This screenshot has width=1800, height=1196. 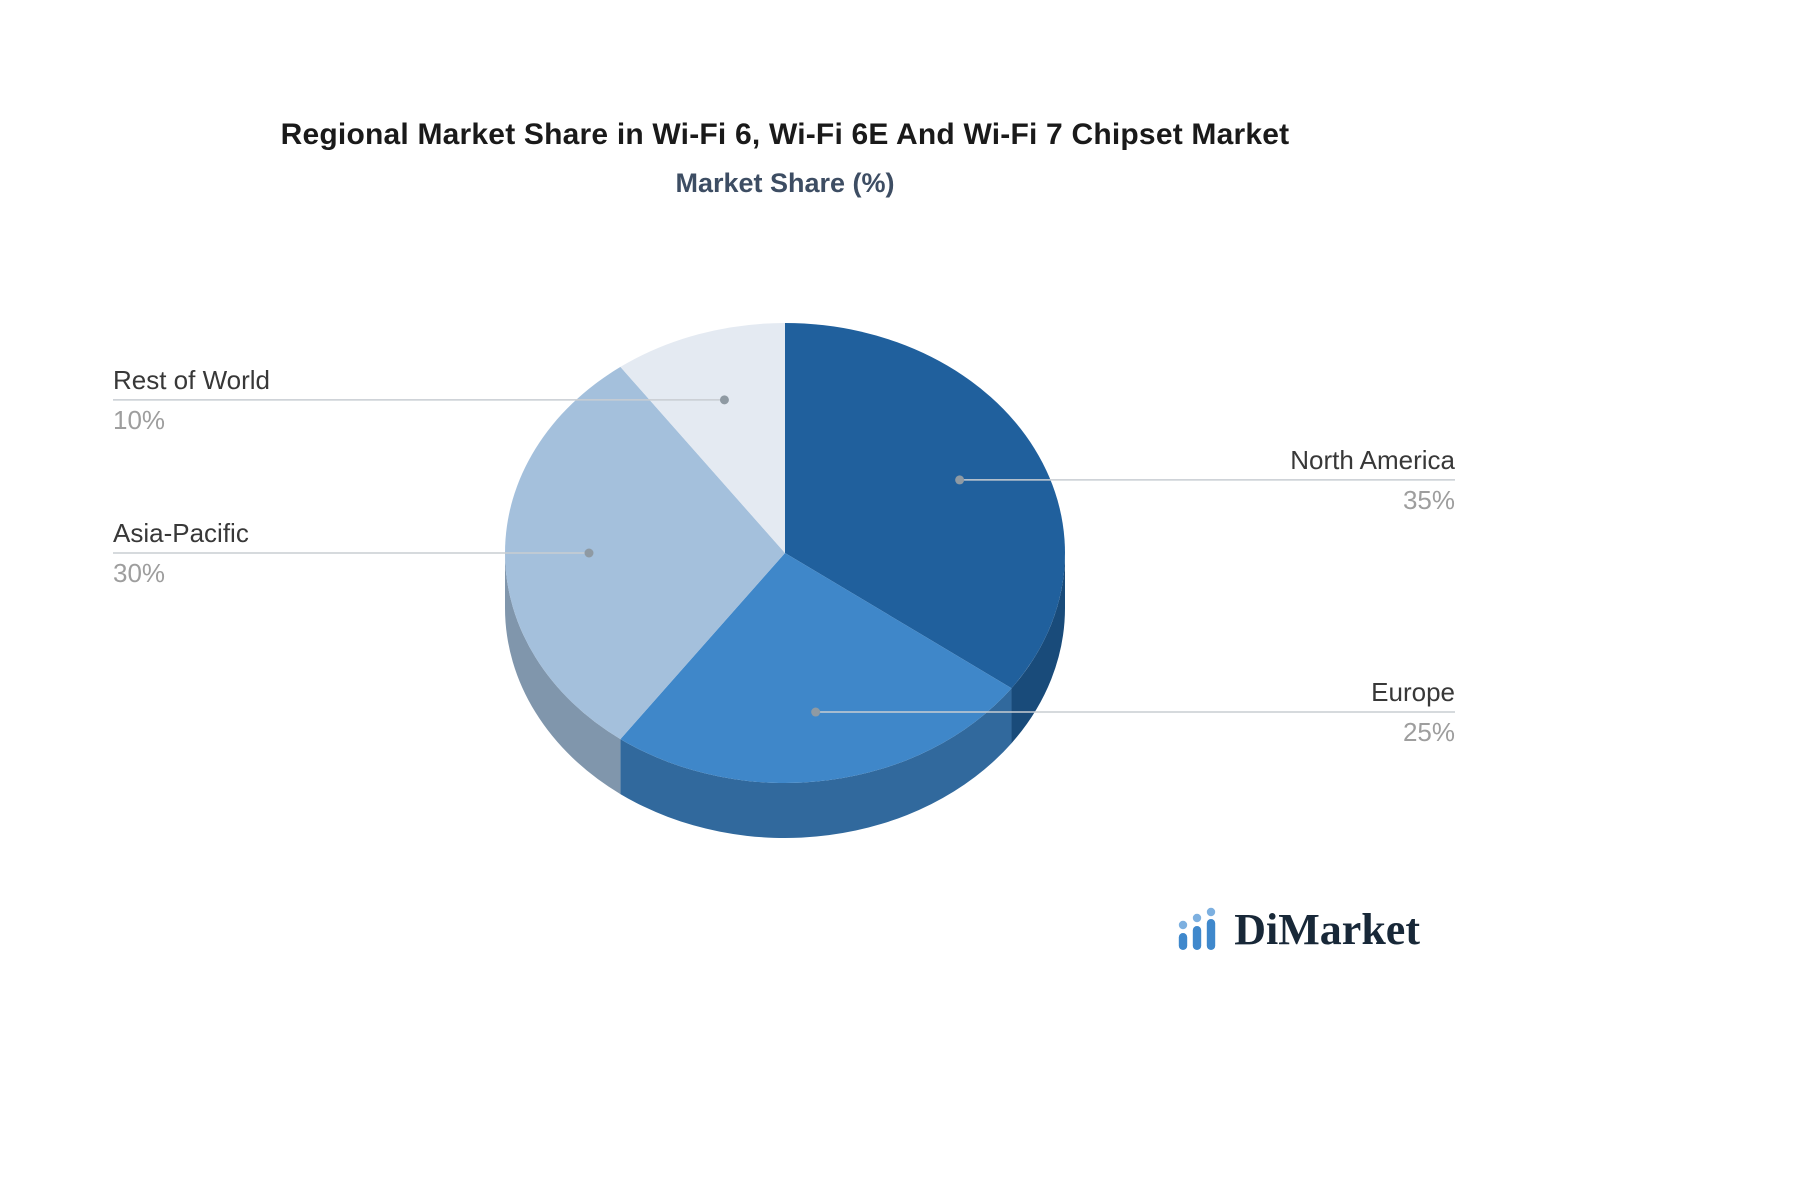 What do you see at coordinates (192, 380) in the screenshot?
I see `pie-label-name: Rest of World` at bounding box center [192, 380].